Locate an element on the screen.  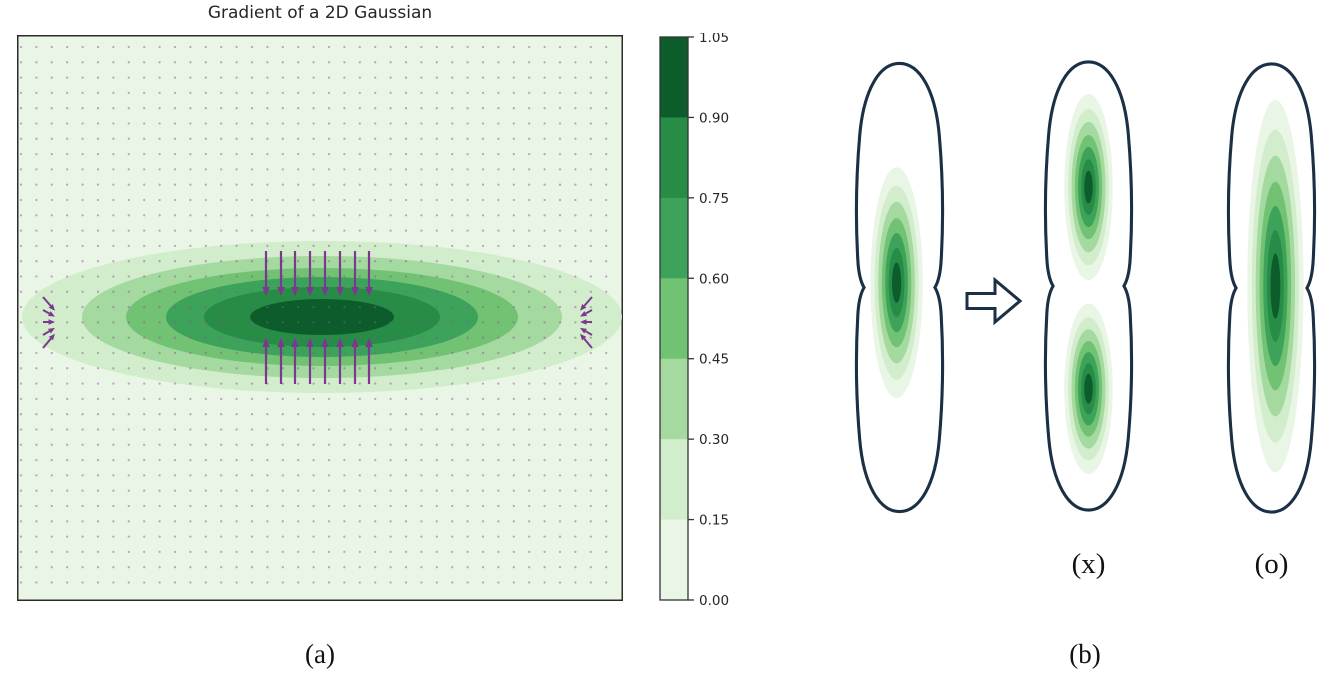
plot-title: Gradient of a 2D Gaussian is located at coordinates (320, 13).